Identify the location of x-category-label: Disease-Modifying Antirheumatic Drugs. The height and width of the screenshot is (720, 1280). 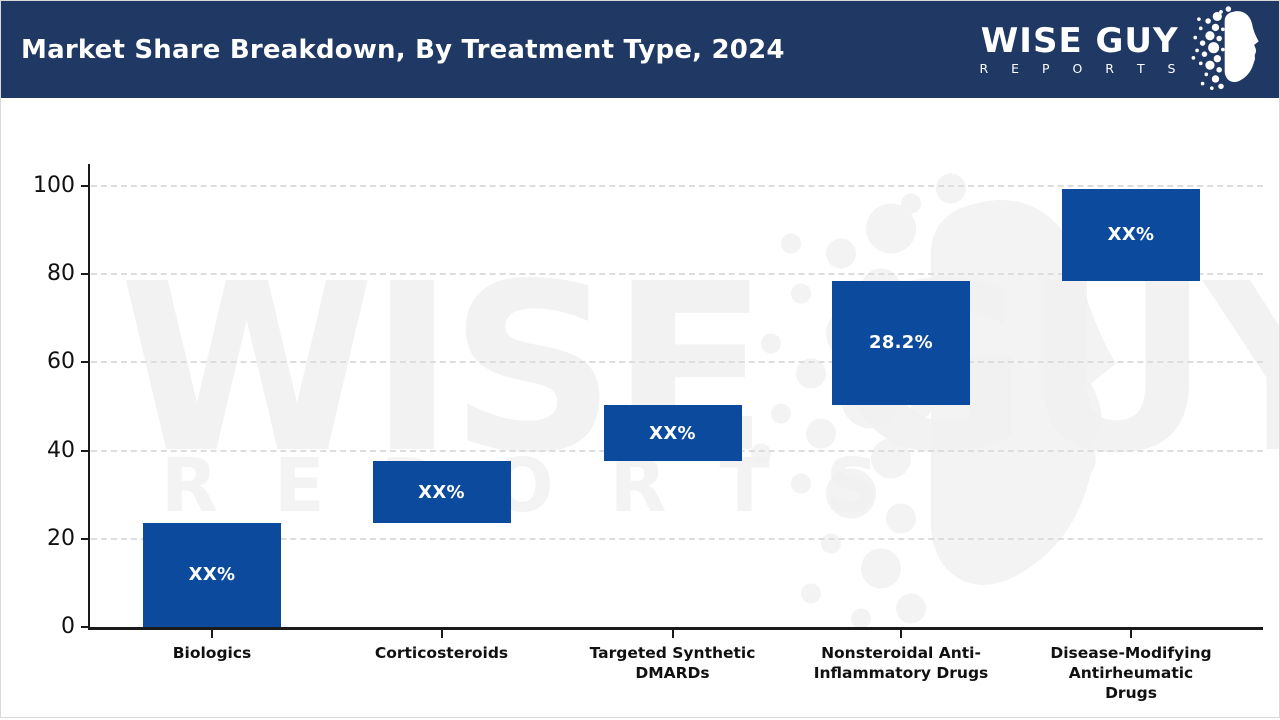
(1131, 673).